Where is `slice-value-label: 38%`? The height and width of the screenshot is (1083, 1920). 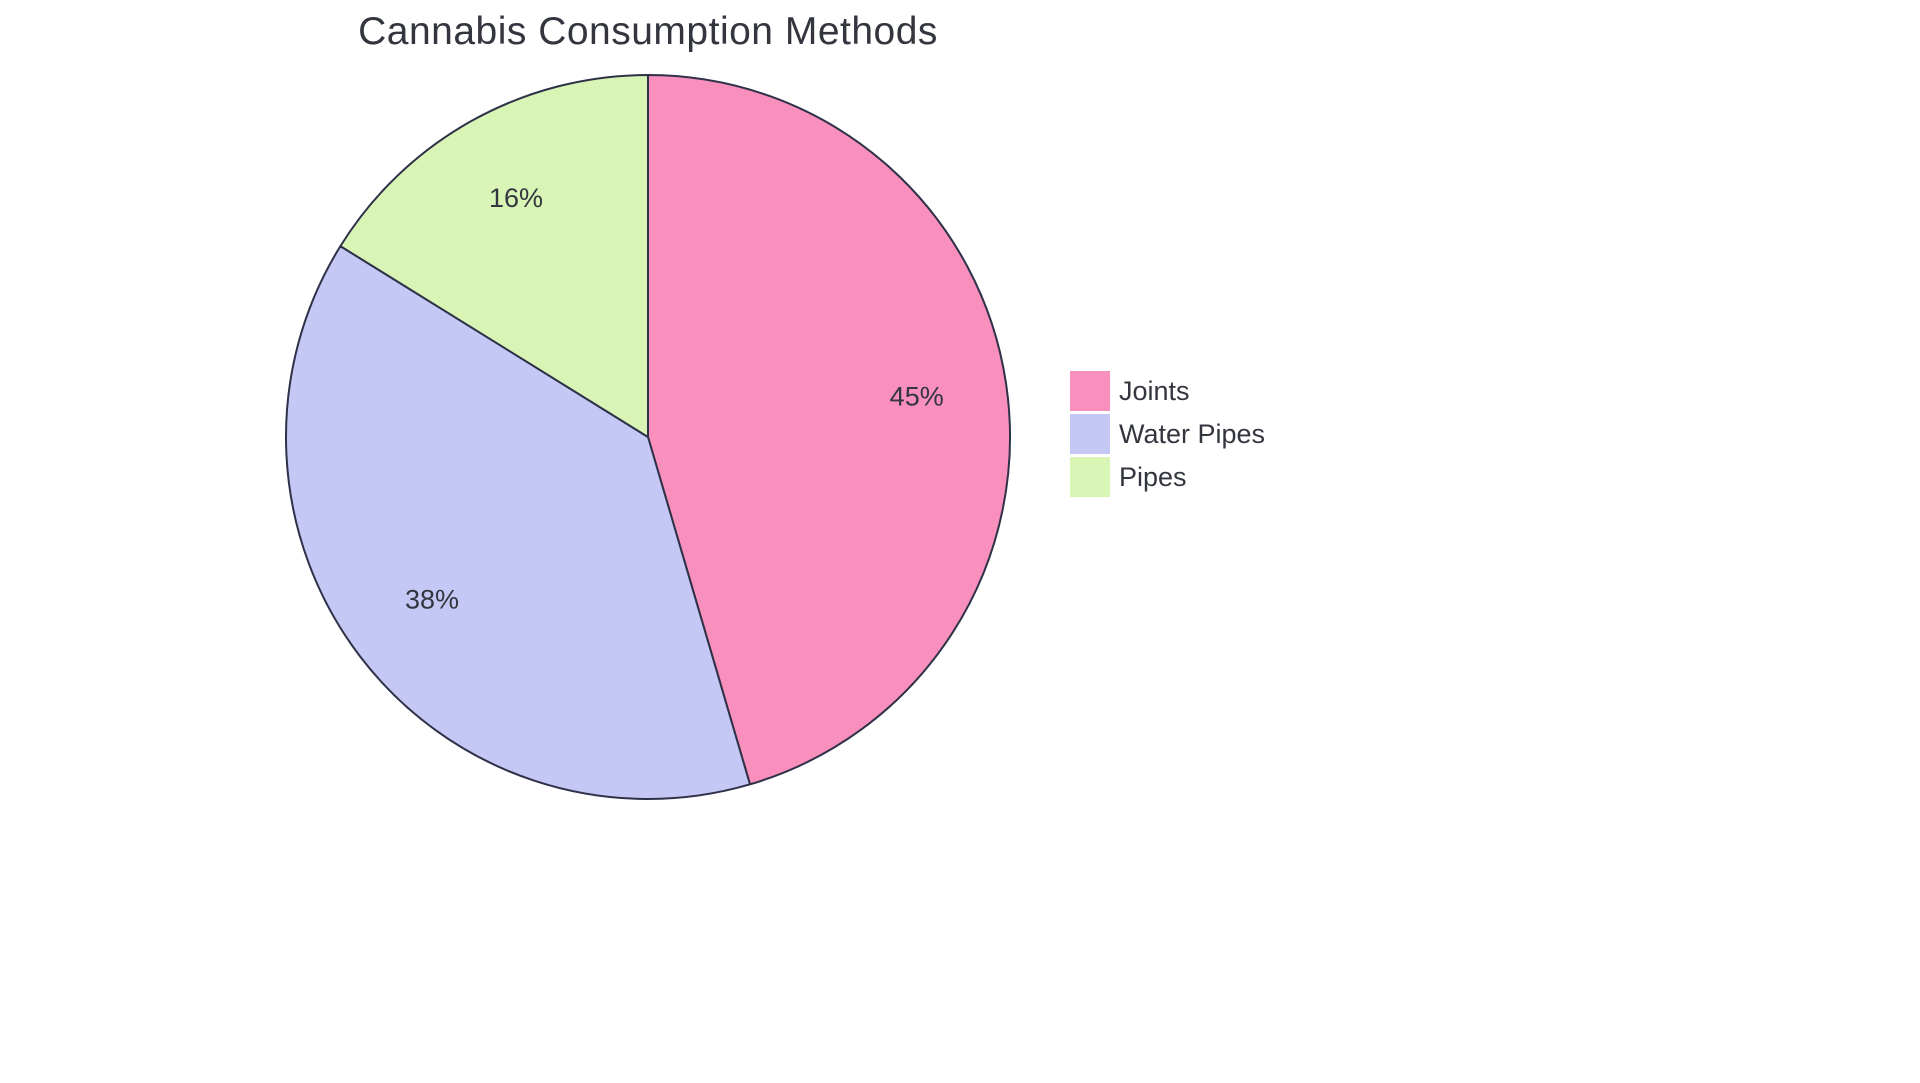
slice-value-label: 38% is located at coordinates (432, 600).